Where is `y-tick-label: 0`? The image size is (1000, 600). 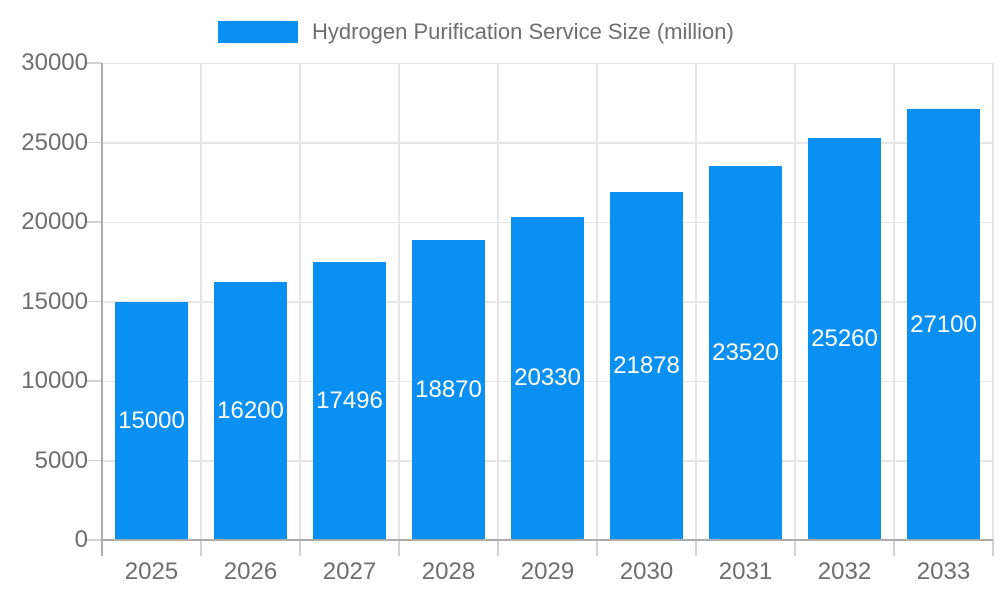 y-tick-label: 0 is located at coordinates (81, 539).